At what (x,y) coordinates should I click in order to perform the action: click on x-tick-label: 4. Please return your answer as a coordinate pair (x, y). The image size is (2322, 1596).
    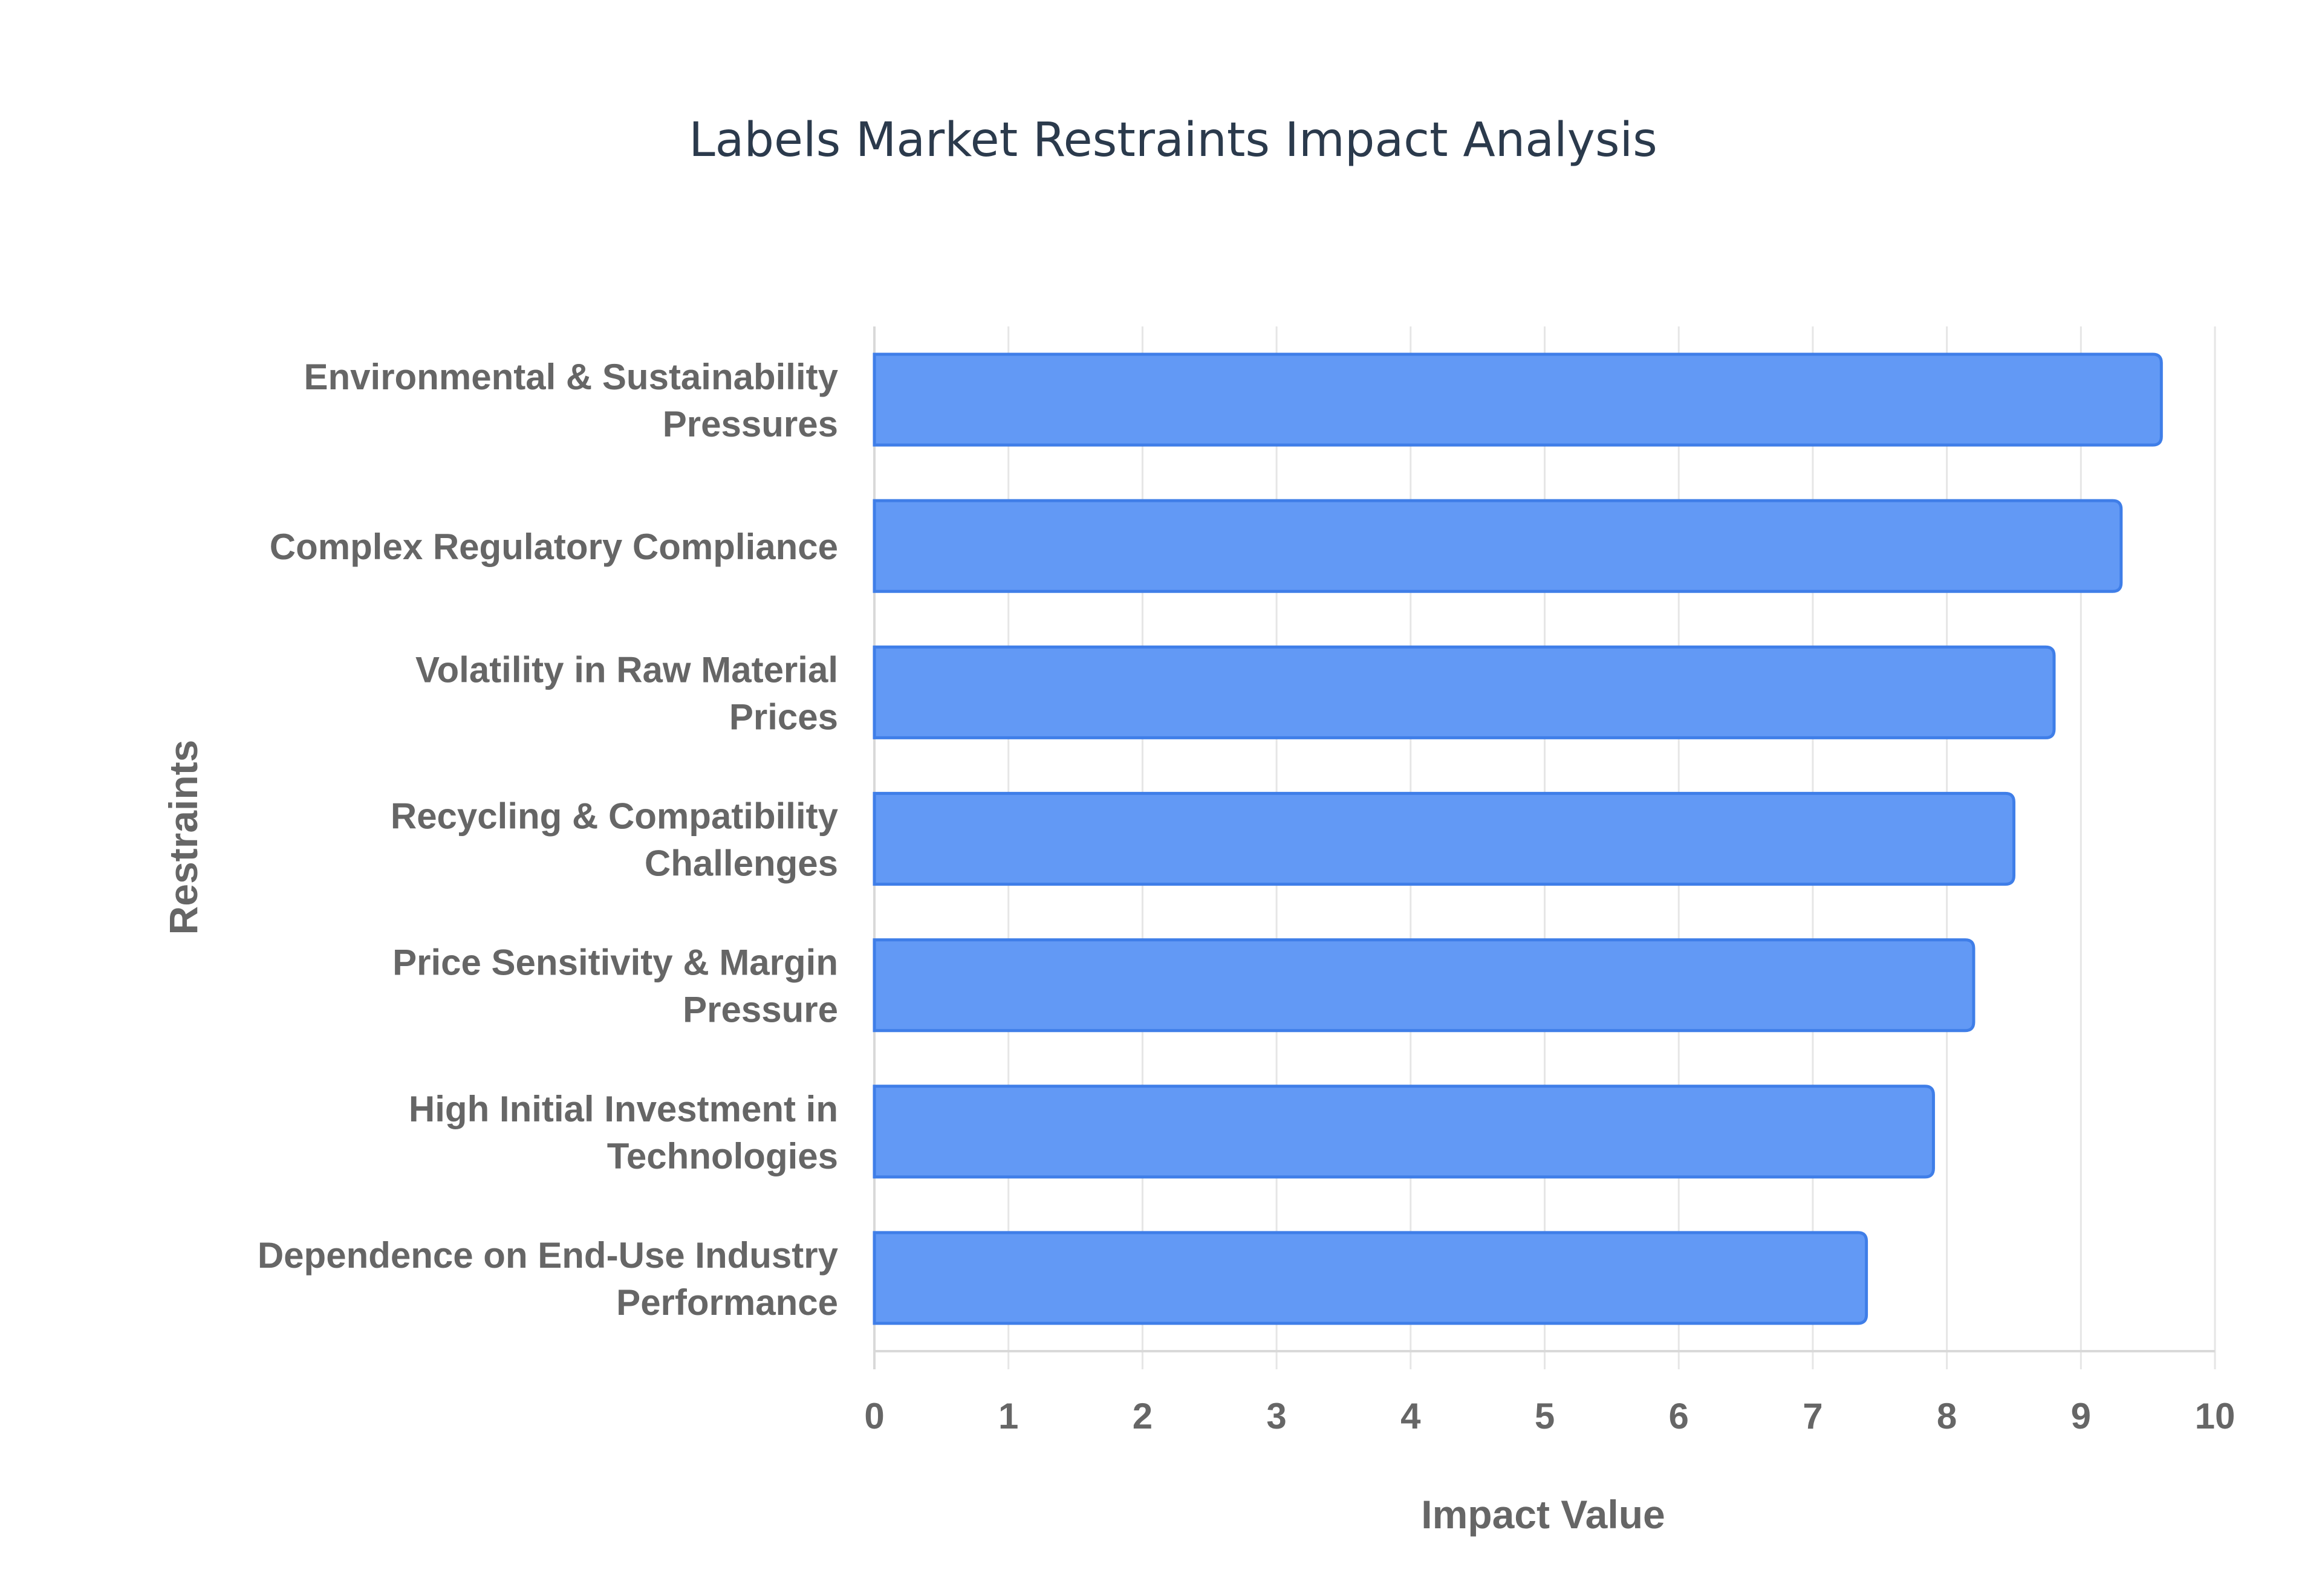
    Looking at the image, I should click on (1410, 1416).